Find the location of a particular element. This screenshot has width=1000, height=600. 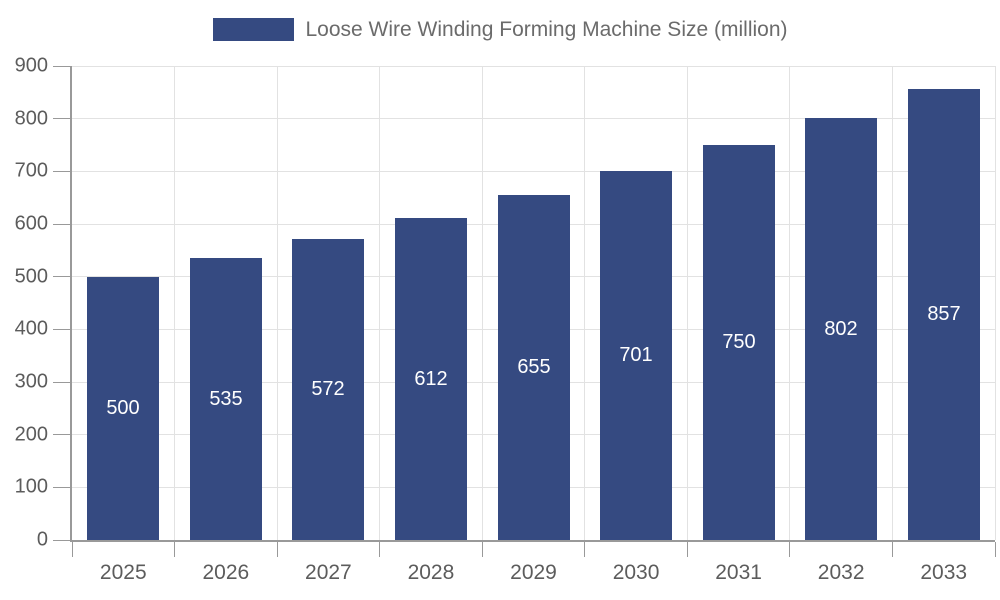

bar-value-label: 535 is located at coordinates (226, 398).